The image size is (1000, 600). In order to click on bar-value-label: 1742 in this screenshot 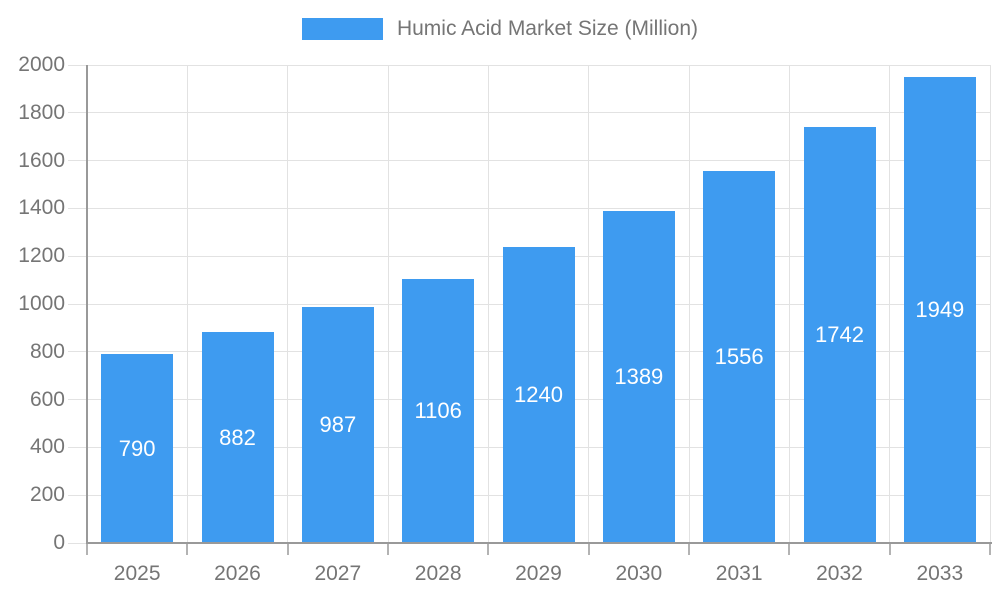, I will do `click(839, 334)`.